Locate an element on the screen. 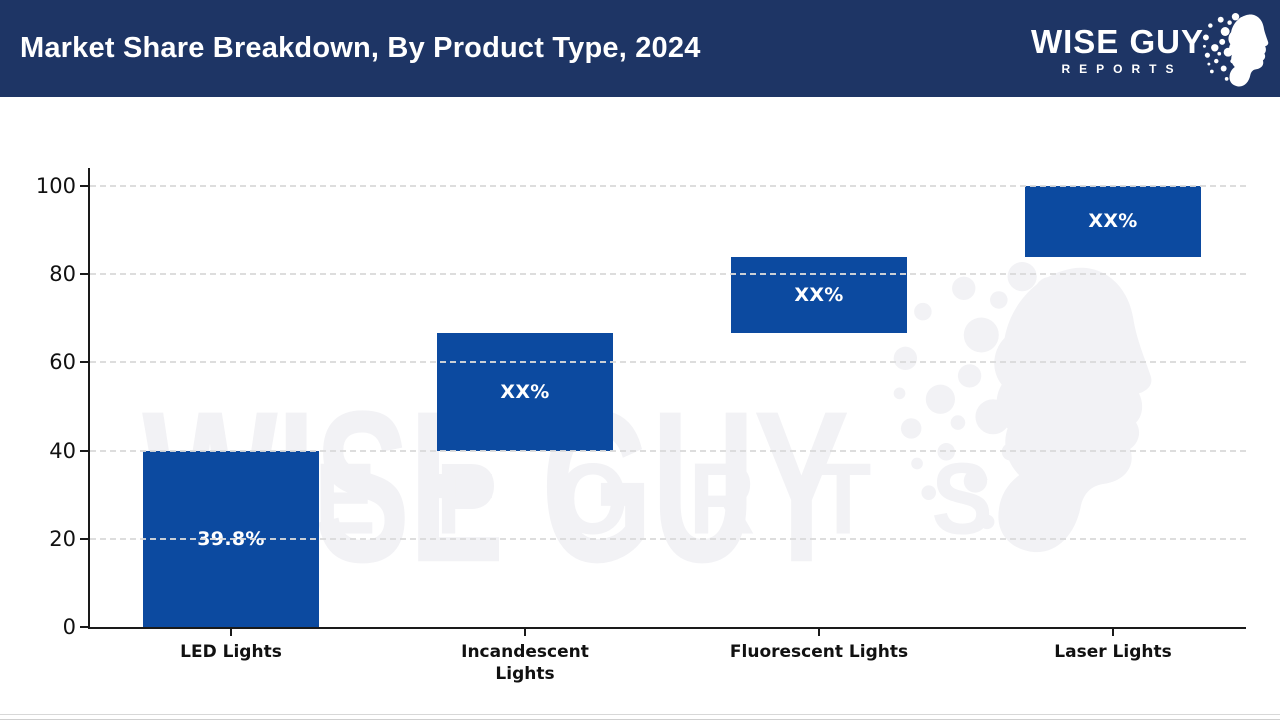 Image resolution: width=1280 pixels, height=720 pixels. x-category-label-line: LED Lights is located at coordinates (231, 652).